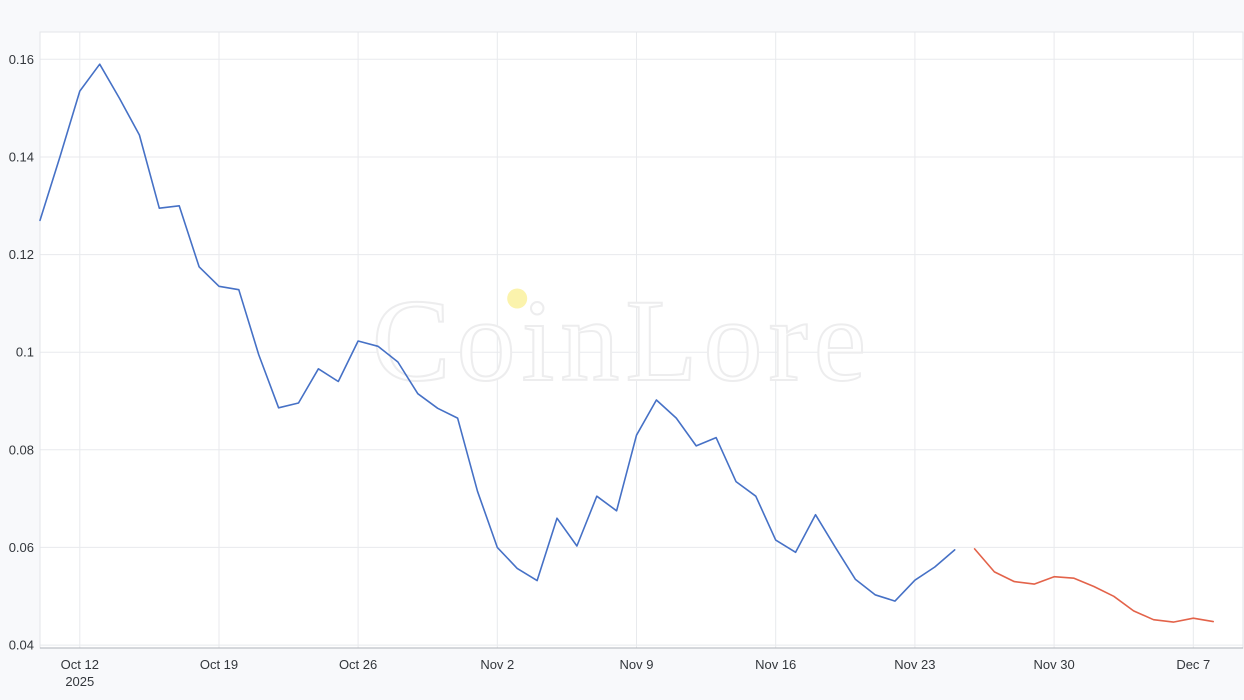  What do you see at coordinates (497, 664) in the screenshot?
I see `x-tick-label: Nov 2` at bounding box center [497, 664].